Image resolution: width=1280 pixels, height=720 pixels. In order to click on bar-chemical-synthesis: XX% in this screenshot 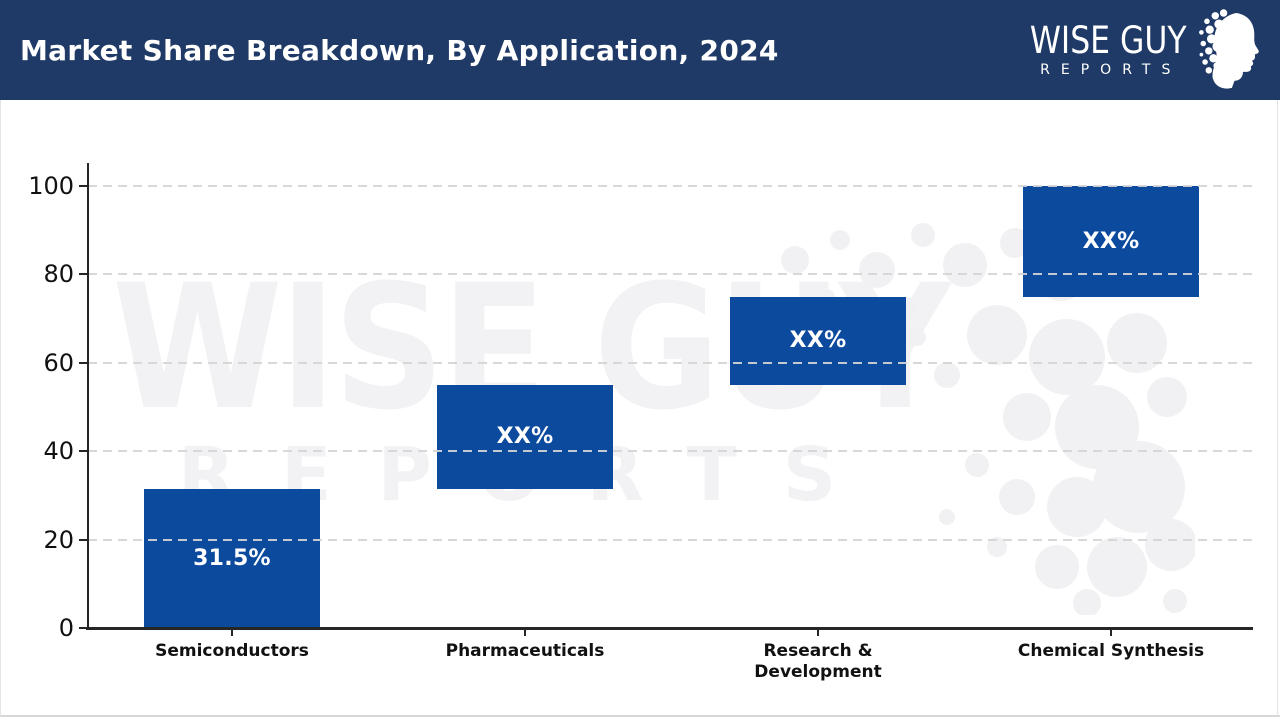, I will do `click(1111, 241)`.